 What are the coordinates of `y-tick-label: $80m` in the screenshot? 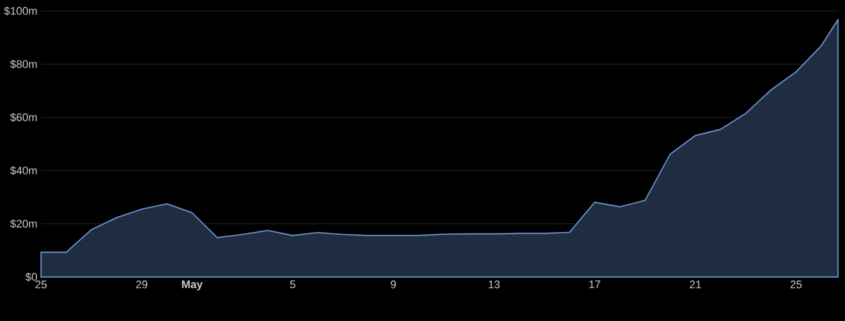 It's located at (23, 64).